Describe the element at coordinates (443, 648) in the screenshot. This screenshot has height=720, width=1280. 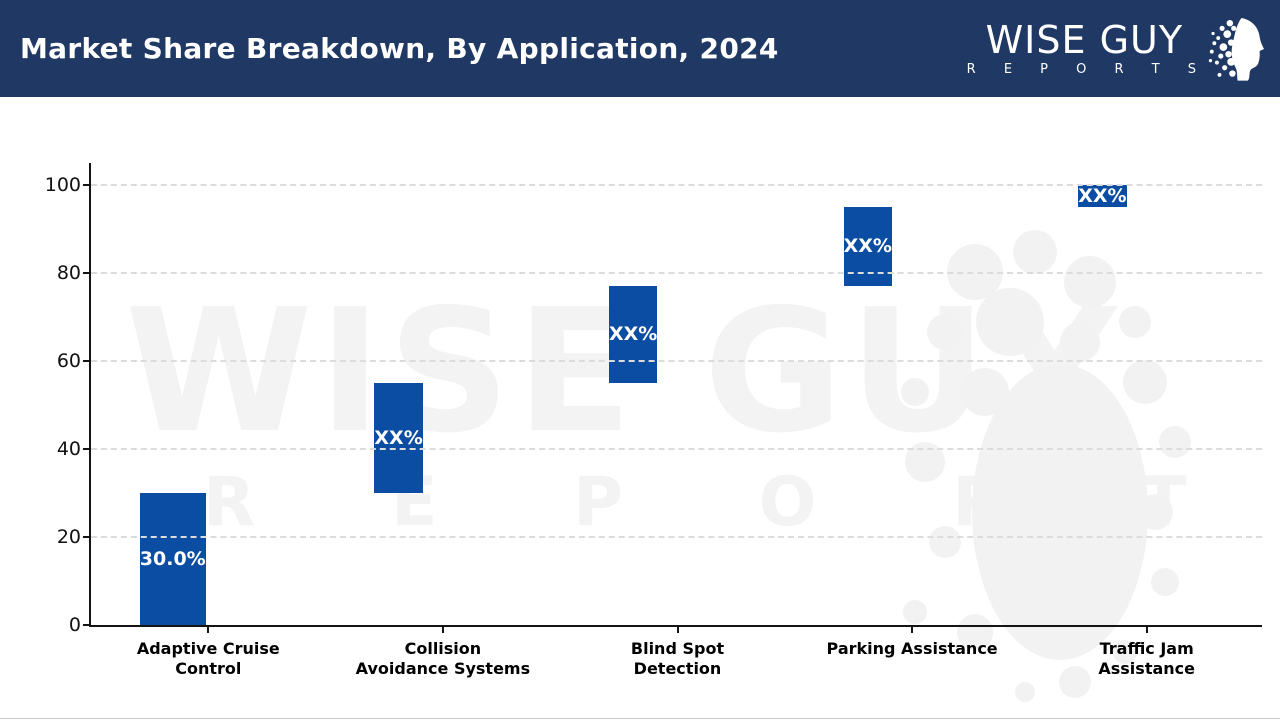
I see `category-label-line: Collision` at that location.